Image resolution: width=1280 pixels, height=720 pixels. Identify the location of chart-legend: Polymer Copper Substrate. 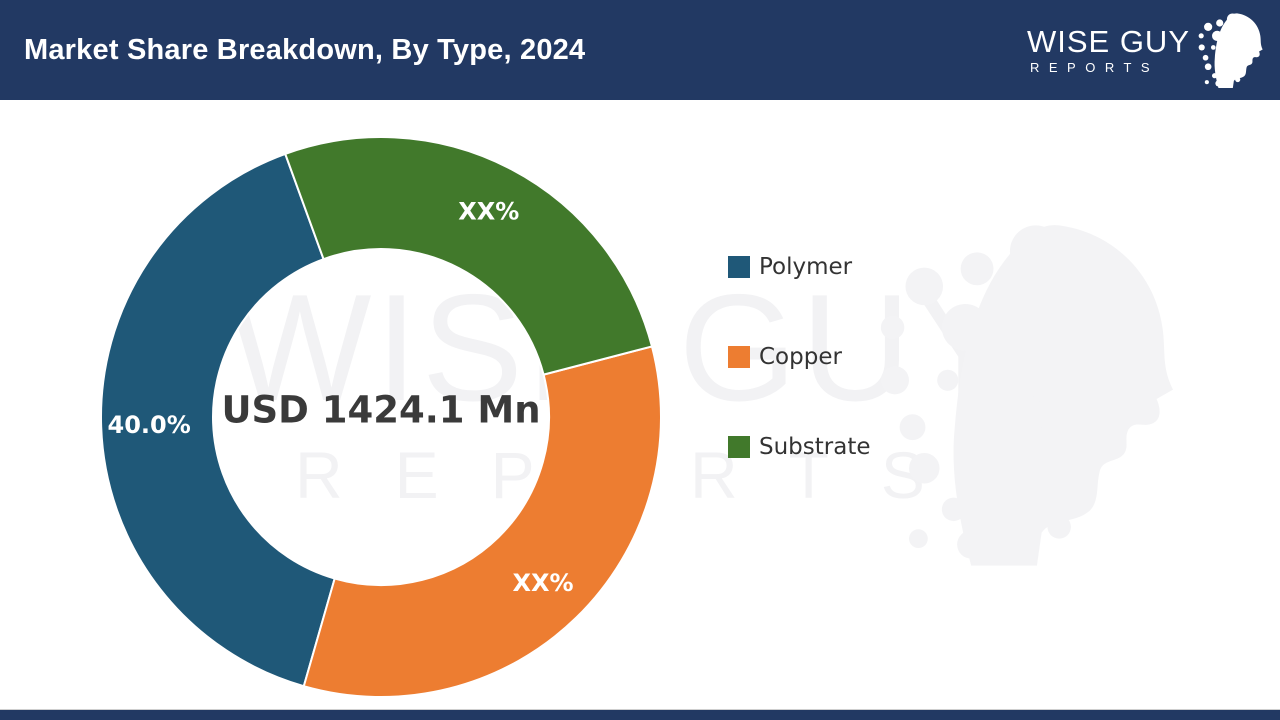
(799, 357).